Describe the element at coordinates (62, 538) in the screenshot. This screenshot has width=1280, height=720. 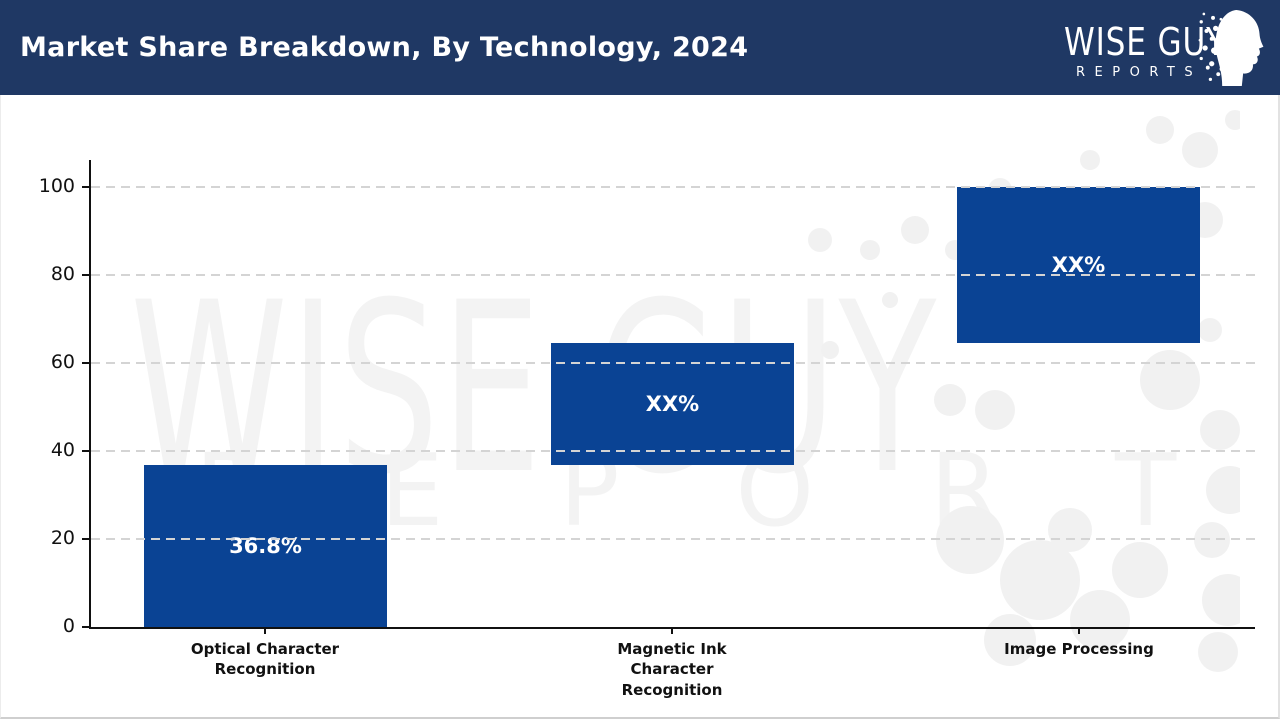
I see `y-tick-label: 20` at that location.